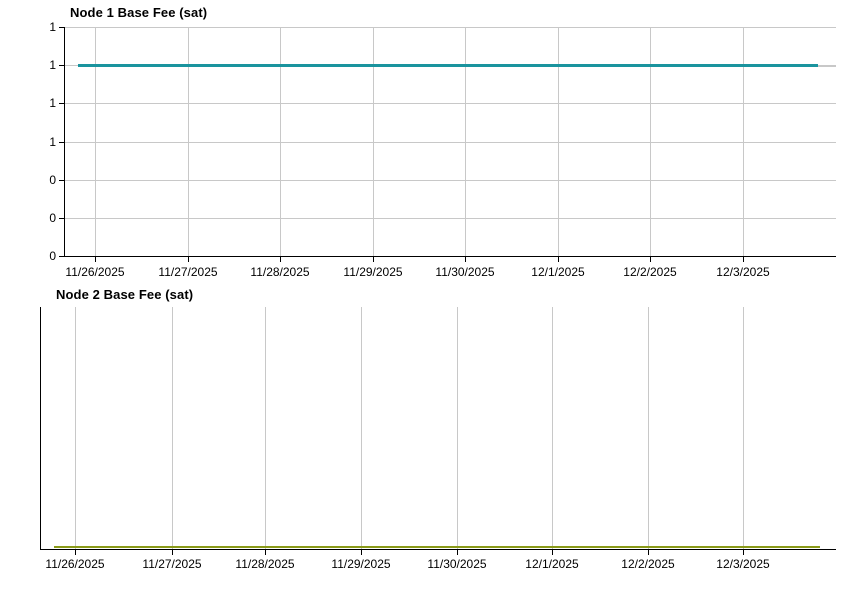 The image size is (860, 600). What do you see at coordinates (139, 12) in the screenshot?
I see `chart-title-node-1: Node 1 Base Fee (sat)` at bounding box center [139, 12].